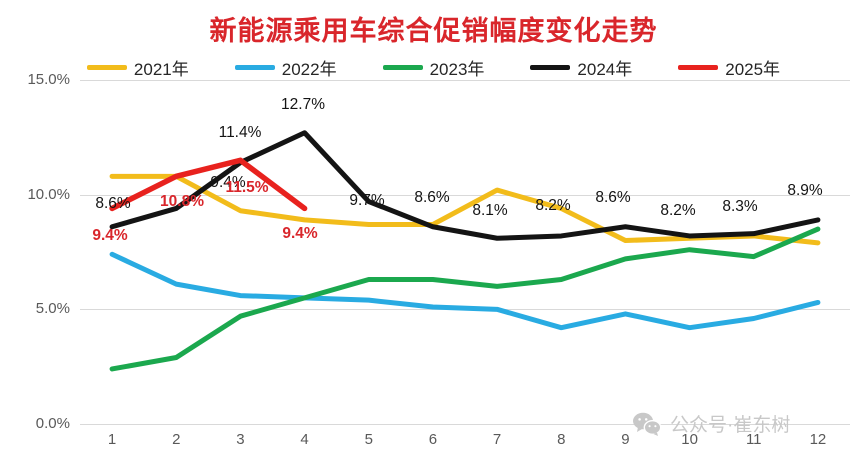  What do you see at coordinates (182, 201) in the screenshot?
I see `data-label: 10.8%` at bounding box center [182, 201].